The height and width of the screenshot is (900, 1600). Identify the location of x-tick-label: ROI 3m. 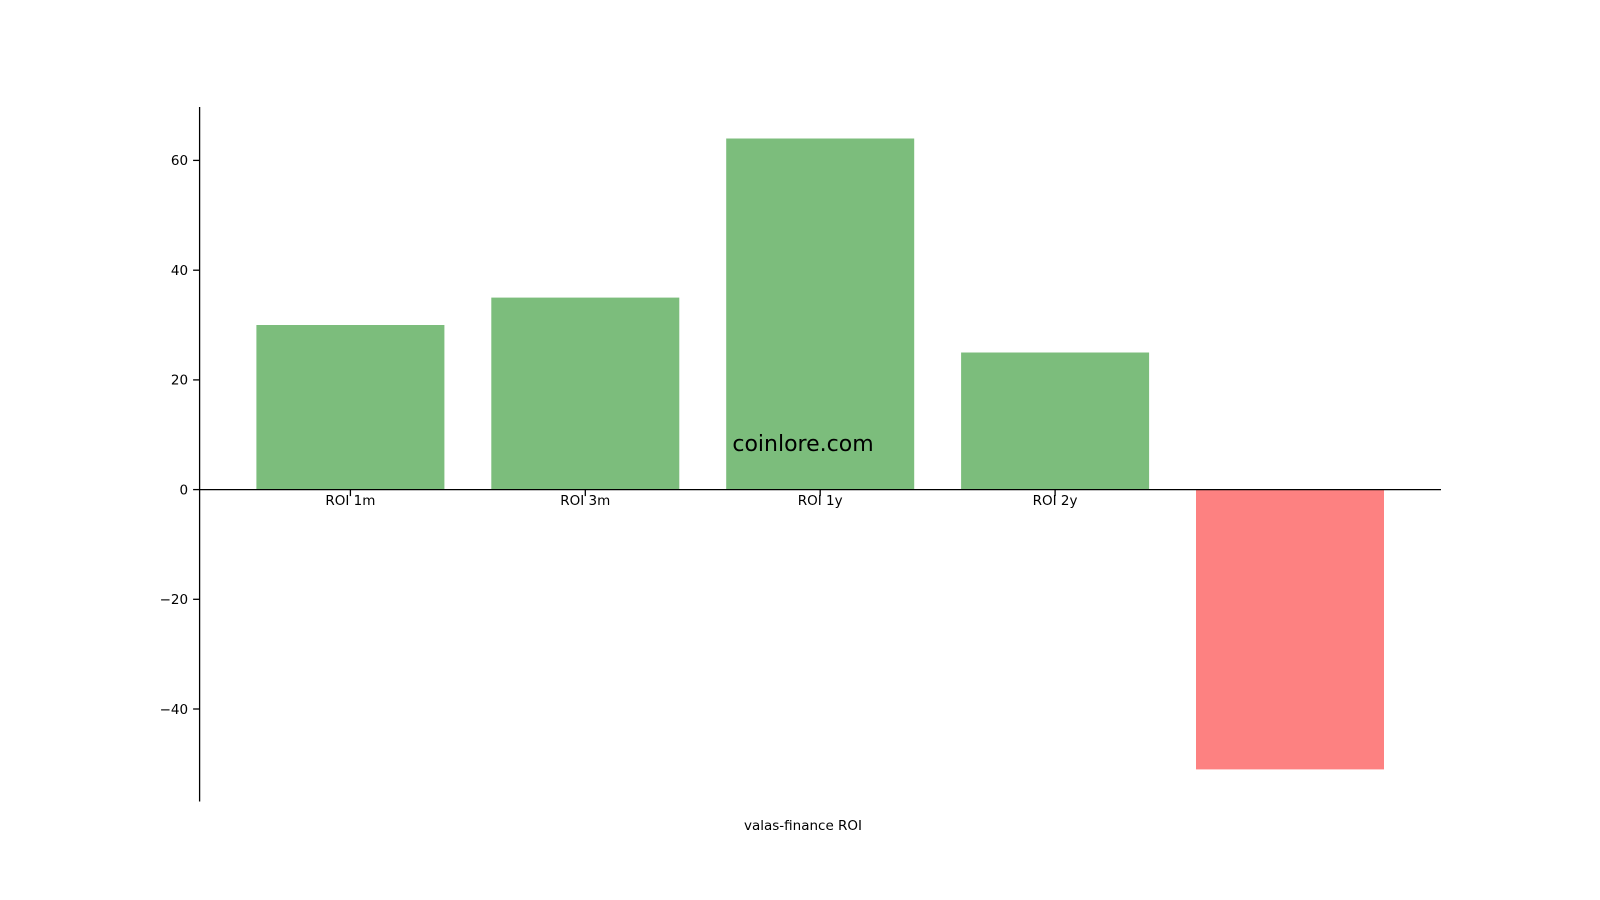
(585, 501).